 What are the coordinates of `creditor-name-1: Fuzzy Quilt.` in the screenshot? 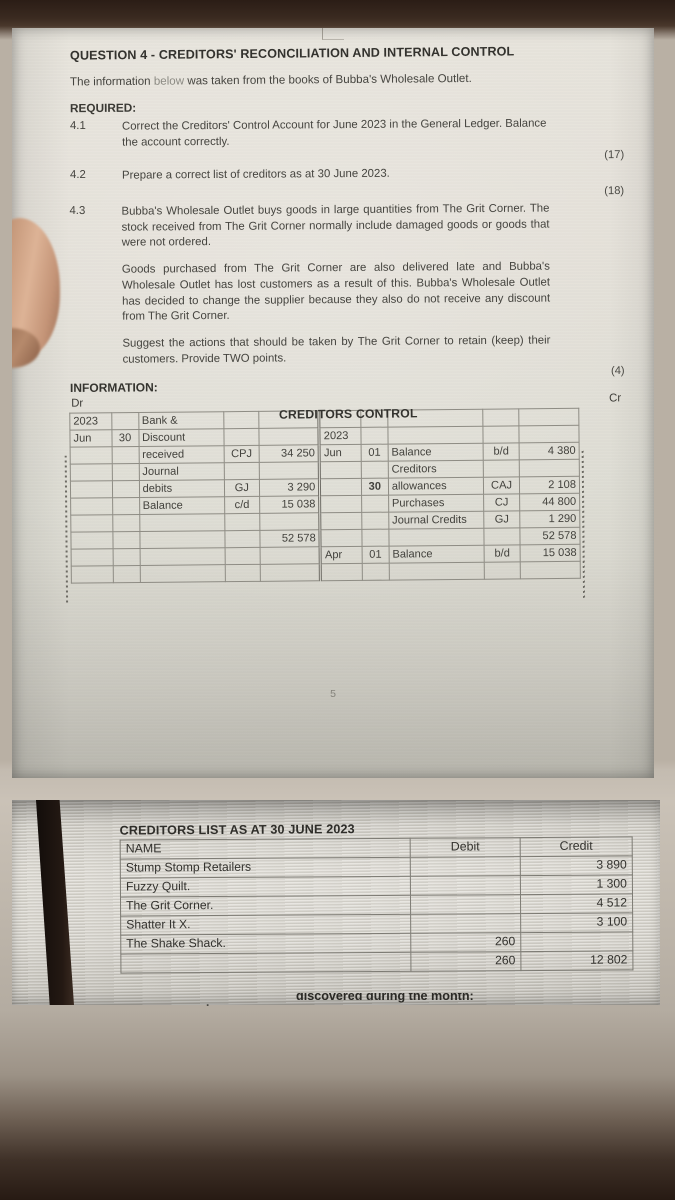 It's located at (265, 887).